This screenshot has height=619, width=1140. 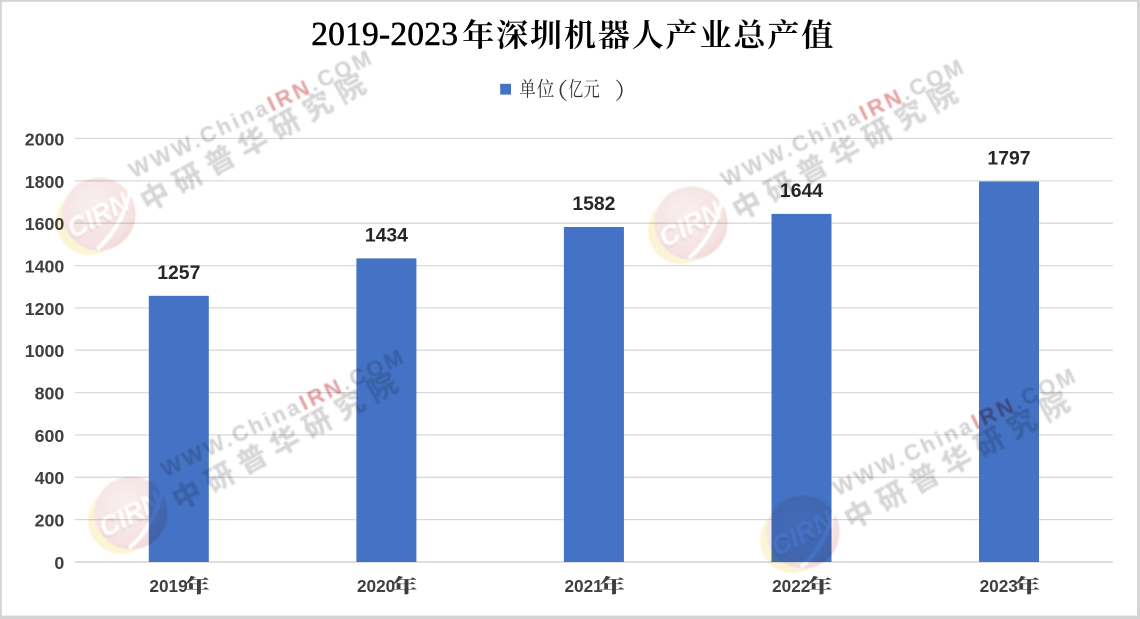 What do you see at coordinates (593, 204) in the screenshot?
I see `svg-text: 1582` at bounding box center [593, 204].